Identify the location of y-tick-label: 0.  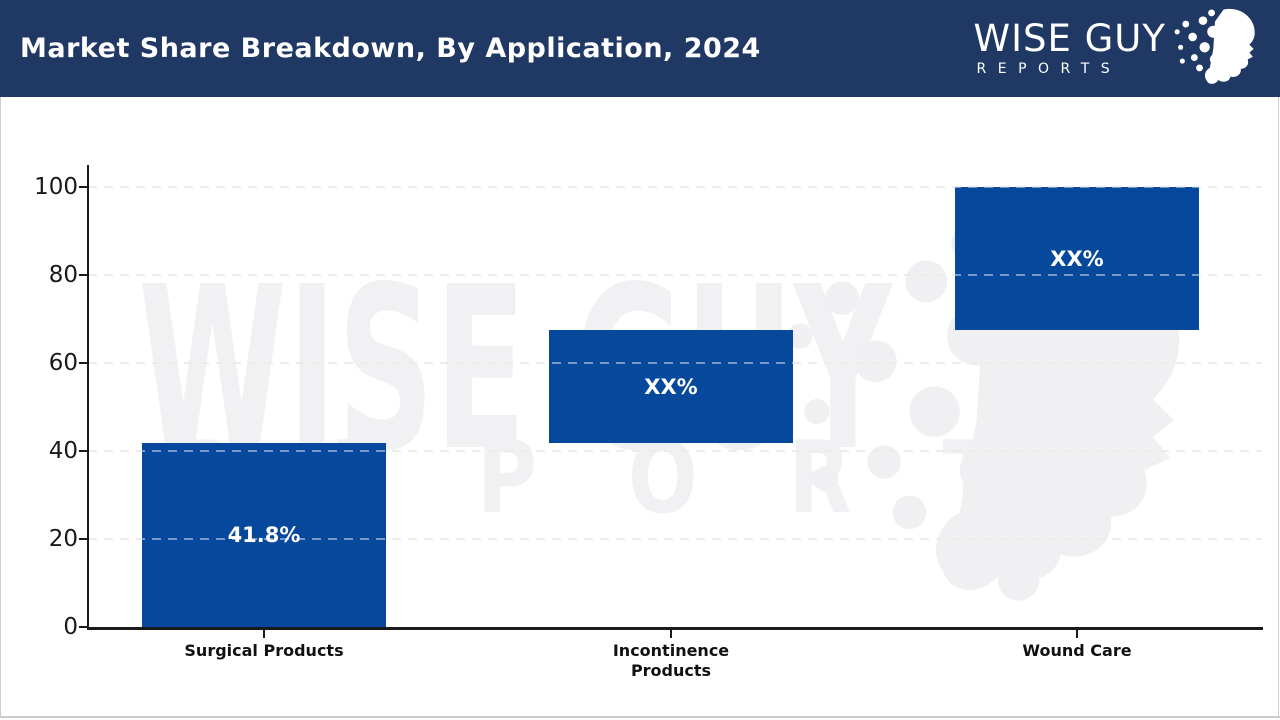
(70, 627).